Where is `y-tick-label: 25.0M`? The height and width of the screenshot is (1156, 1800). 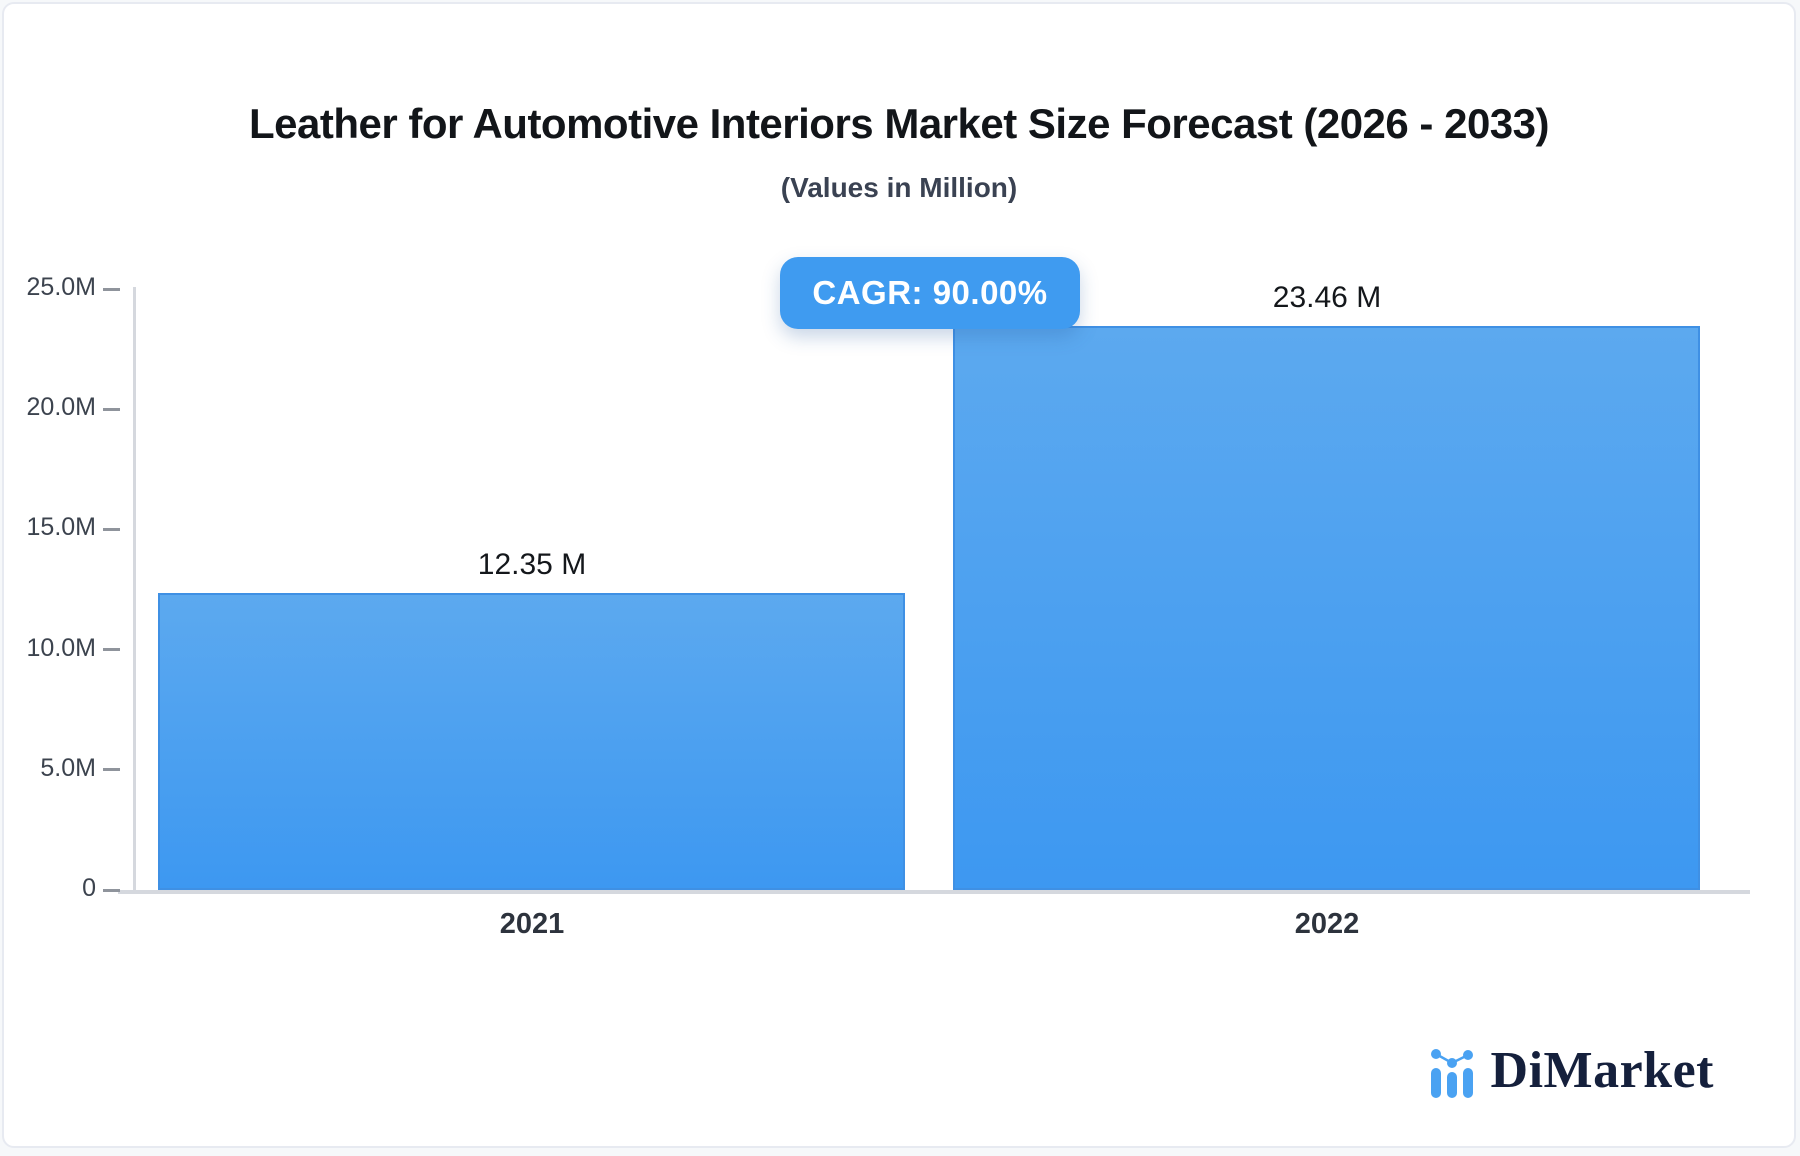 y-tick-label: 25.0M is located at coordinates (61, 287).